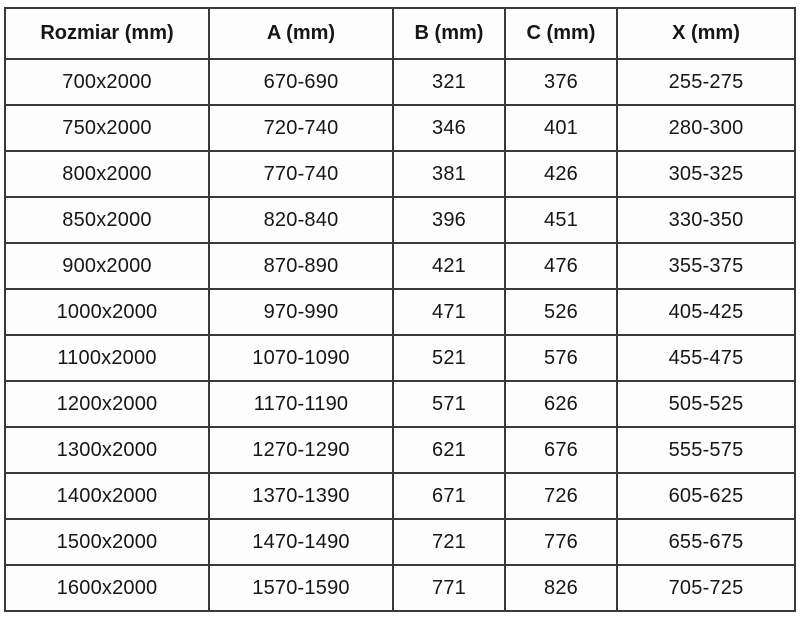 This screenshot has width=800, height=624. Describe the element at coordinates (706, 450) in the screenshot. I see `cell-x: 555-575` at that location.